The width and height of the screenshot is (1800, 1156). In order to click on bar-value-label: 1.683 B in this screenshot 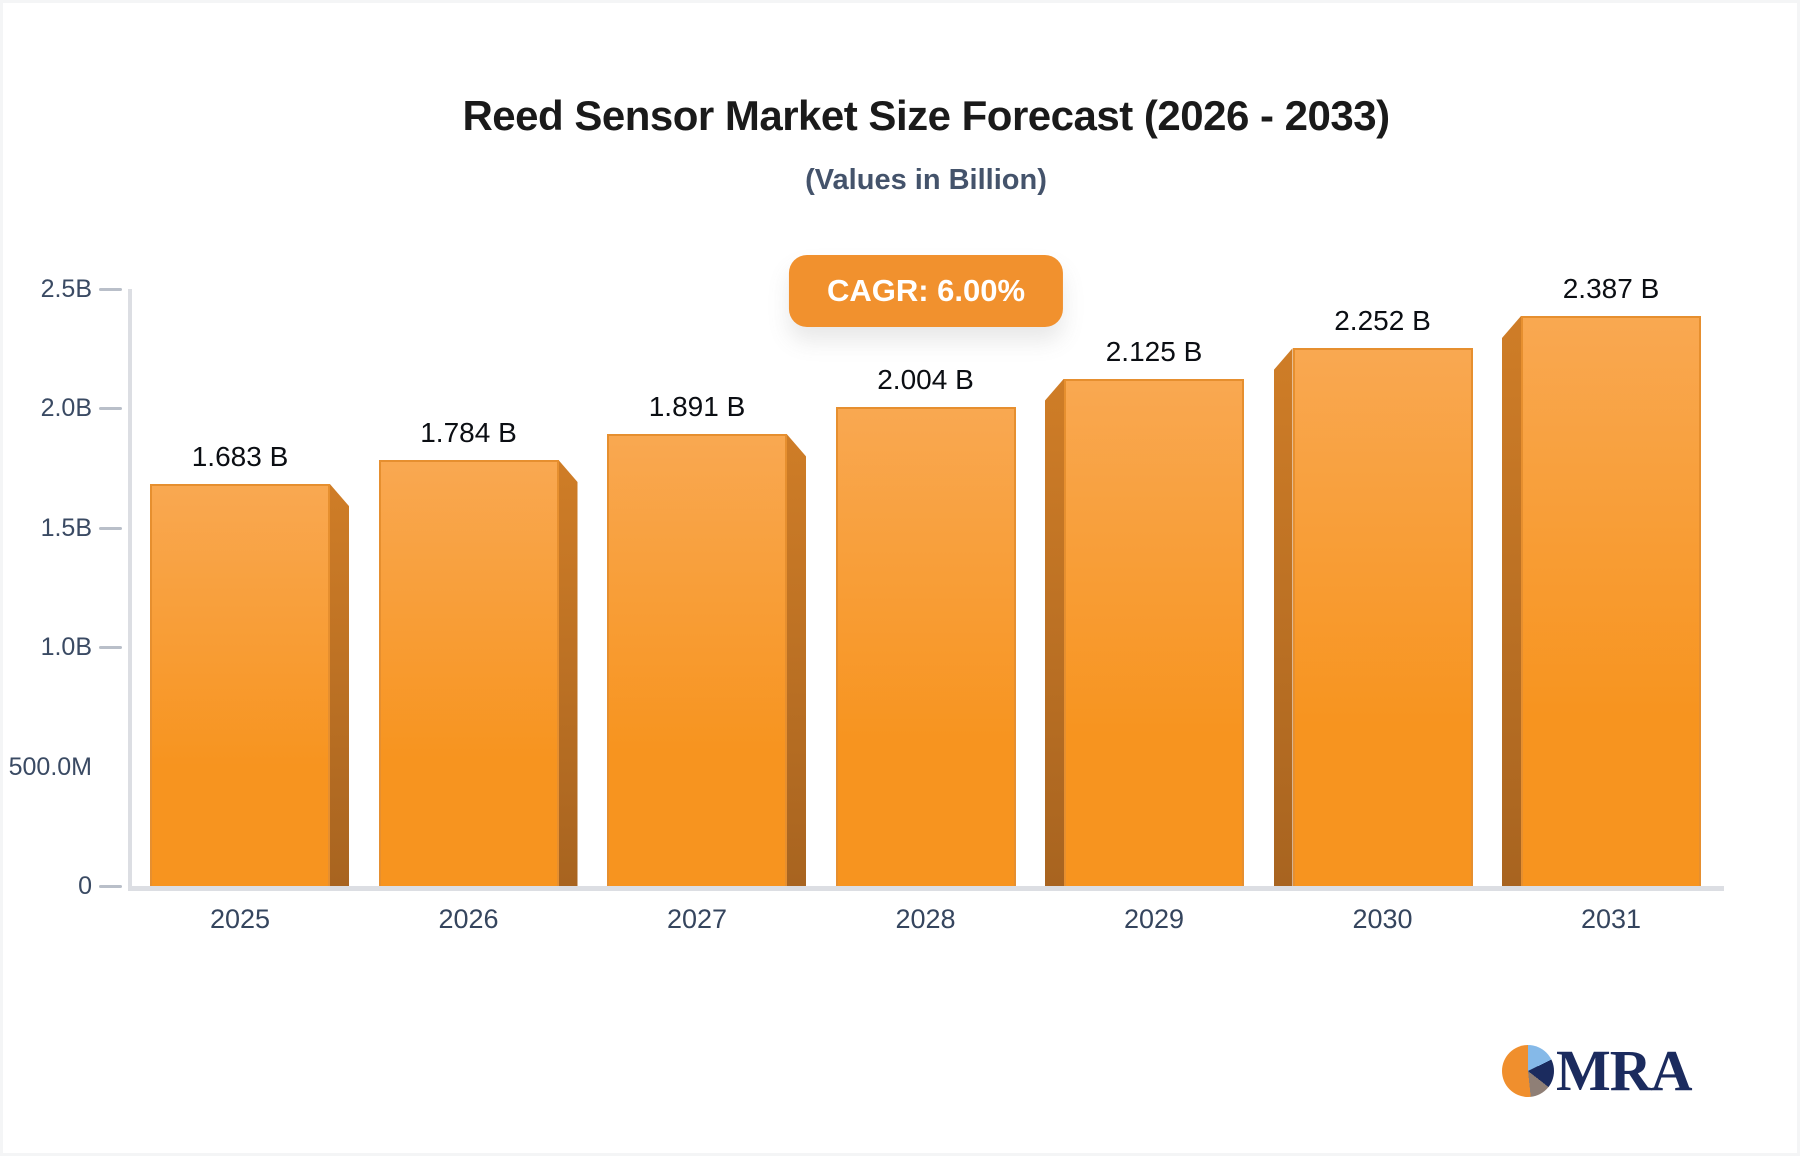, I will do `click(240, 457)`.